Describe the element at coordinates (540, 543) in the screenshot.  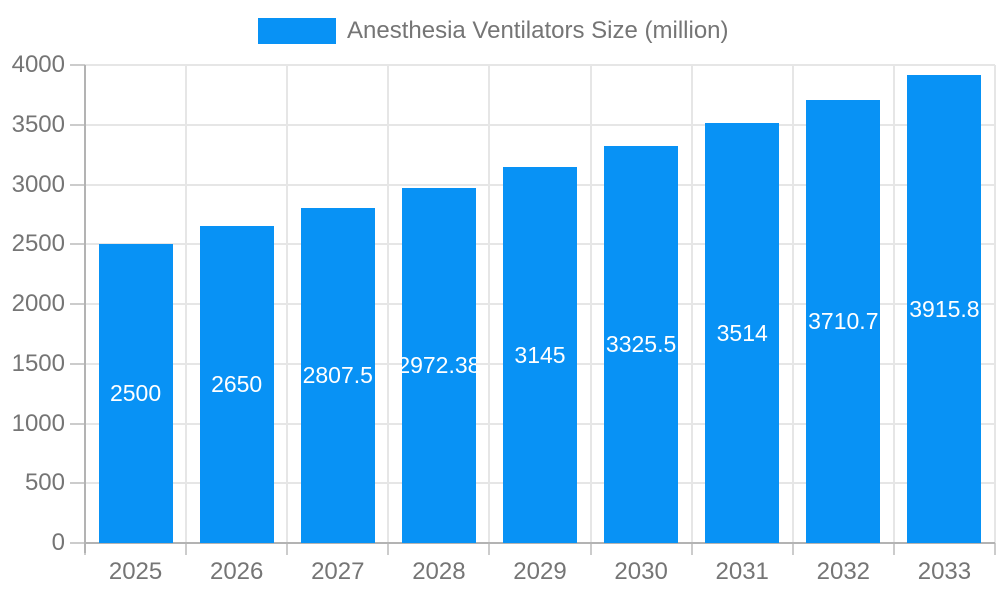
I see `x-axis-line` at that location.